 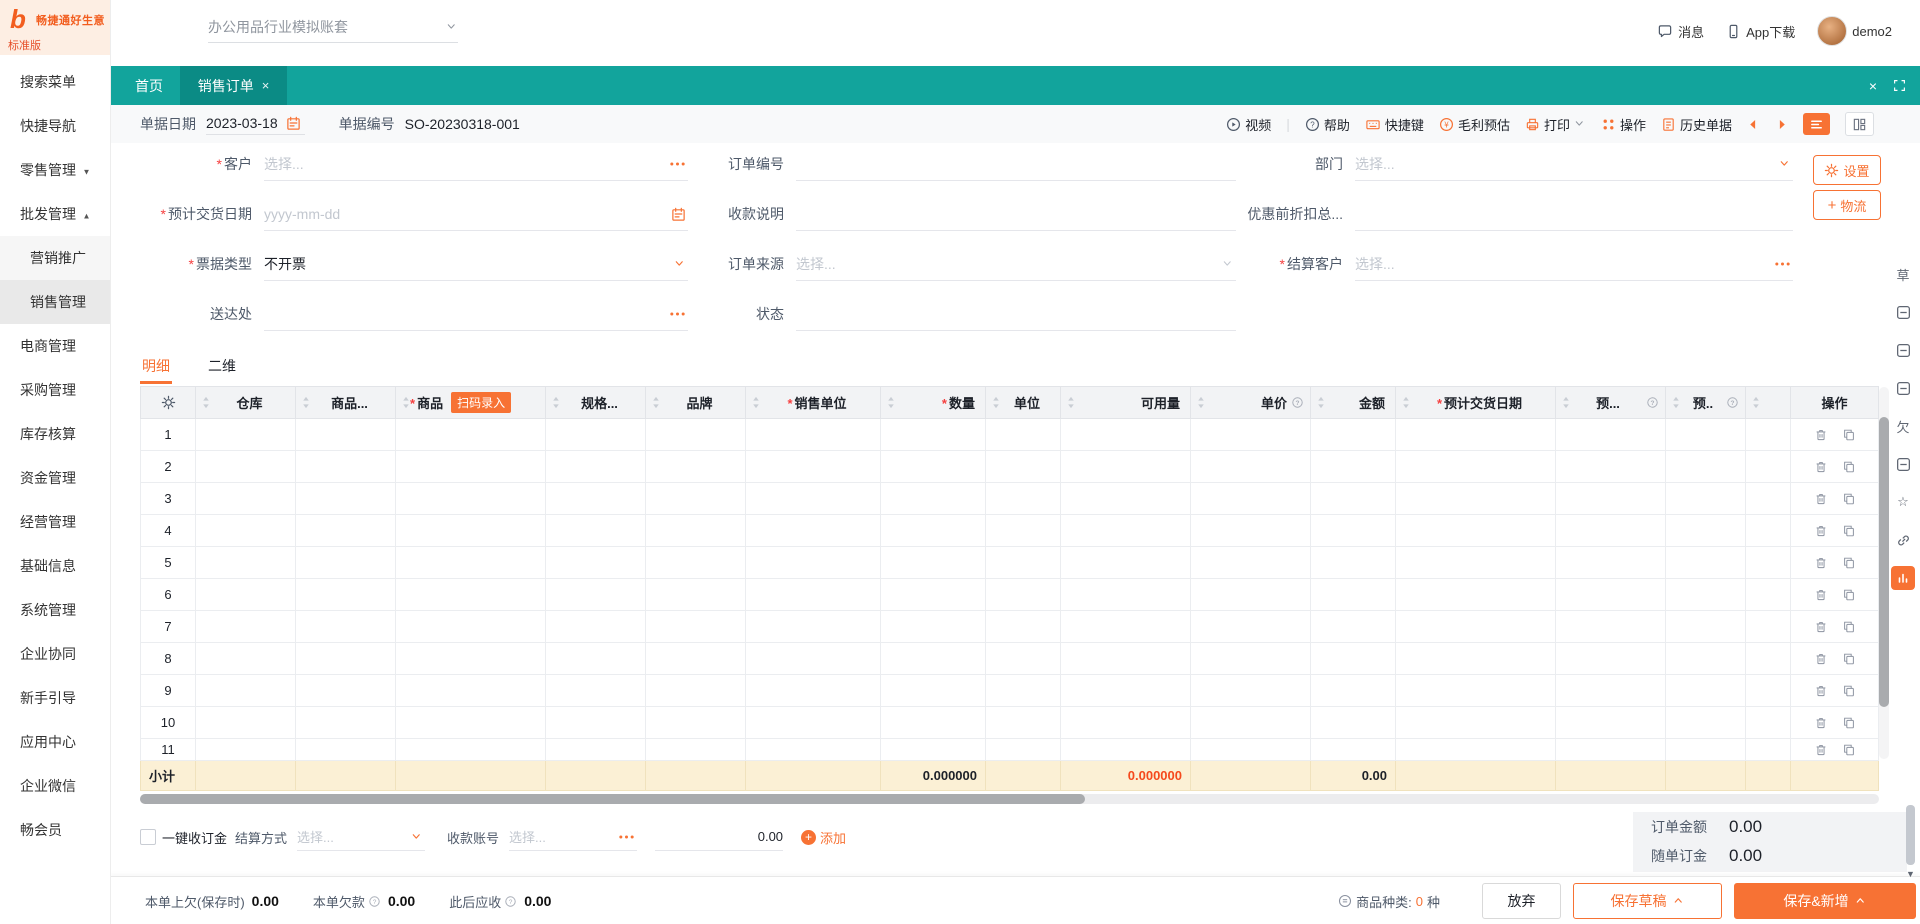 I want to click on save-draft-button: 保存草稿, so click(x=1647, y=901).